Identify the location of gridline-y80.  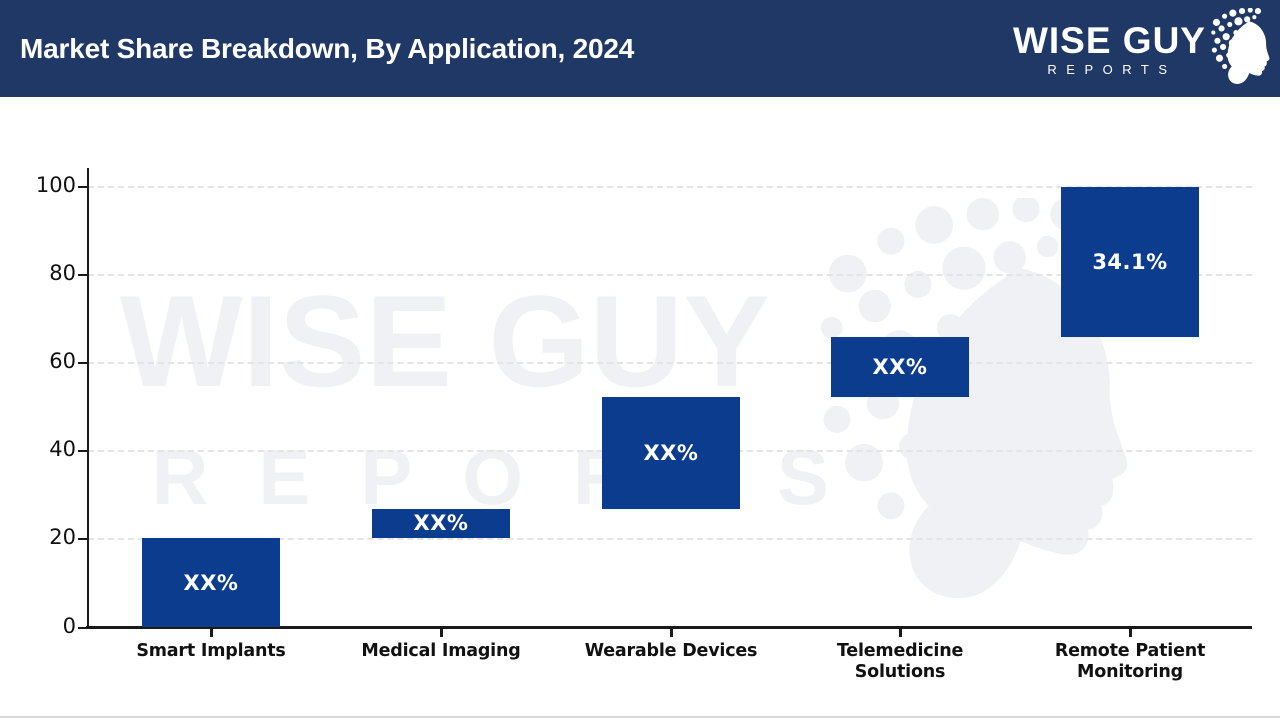
(670, 275).